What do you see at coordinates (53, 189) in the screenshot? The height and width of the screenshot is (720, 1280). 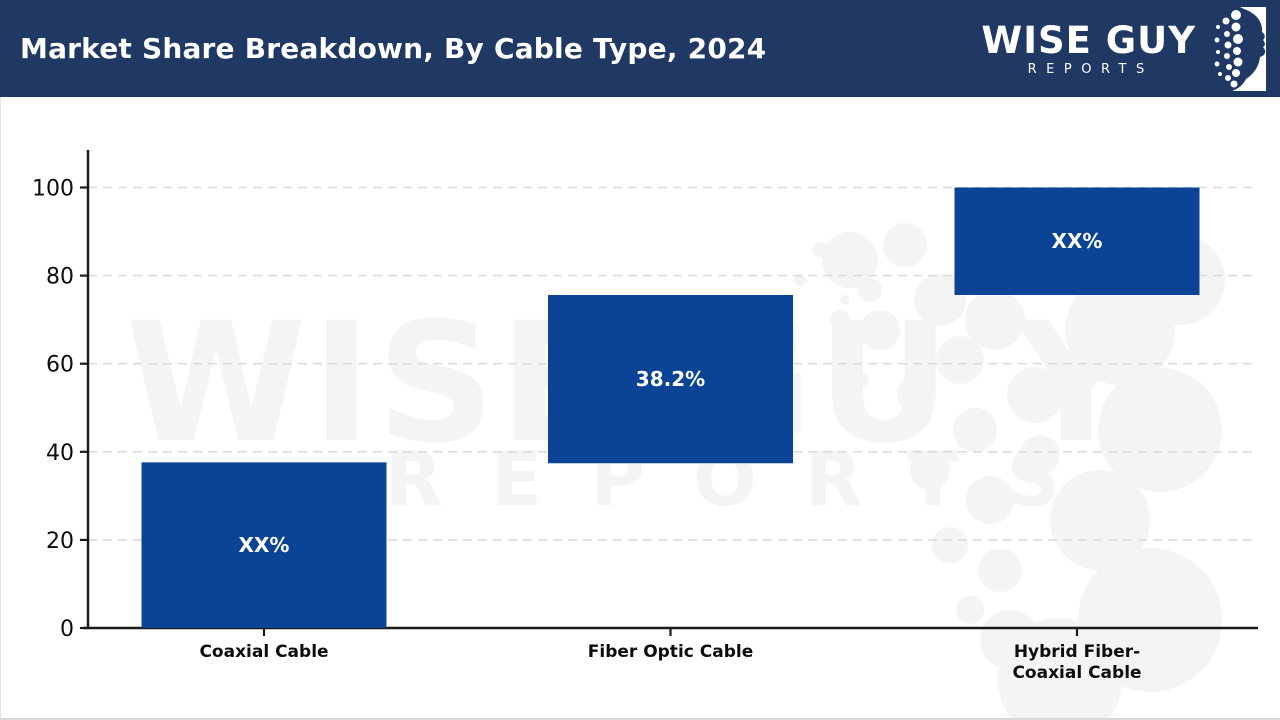 I see `y-tick-label: 100` at bounding box center [53, 189].